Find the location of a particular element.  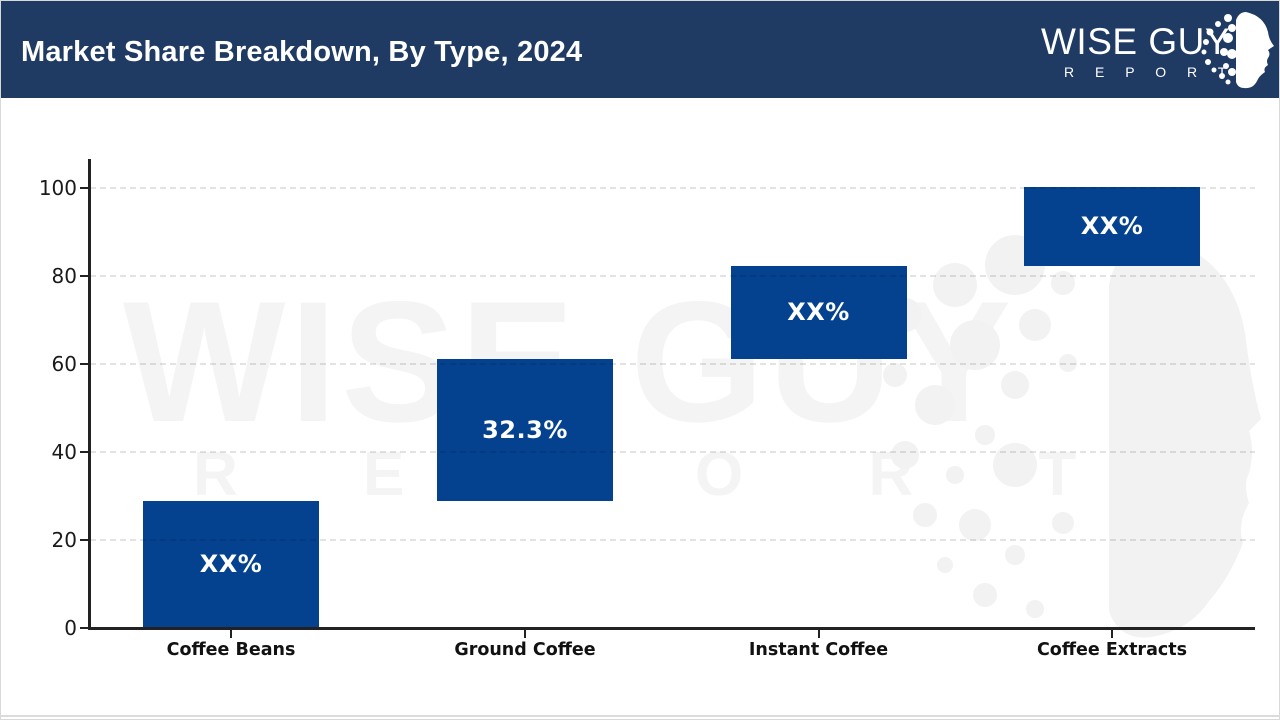

x-tick-label: Coffee Extracts is located at coordinates (1112, 650).